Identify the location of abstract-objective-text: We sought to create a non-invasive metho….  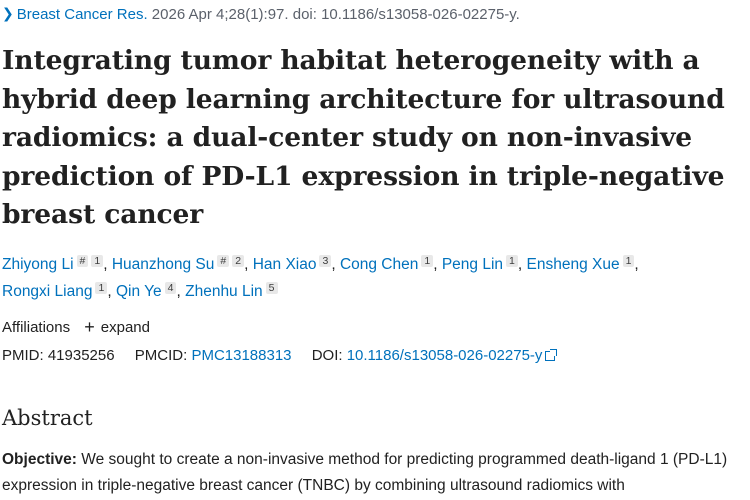
(365, 472).